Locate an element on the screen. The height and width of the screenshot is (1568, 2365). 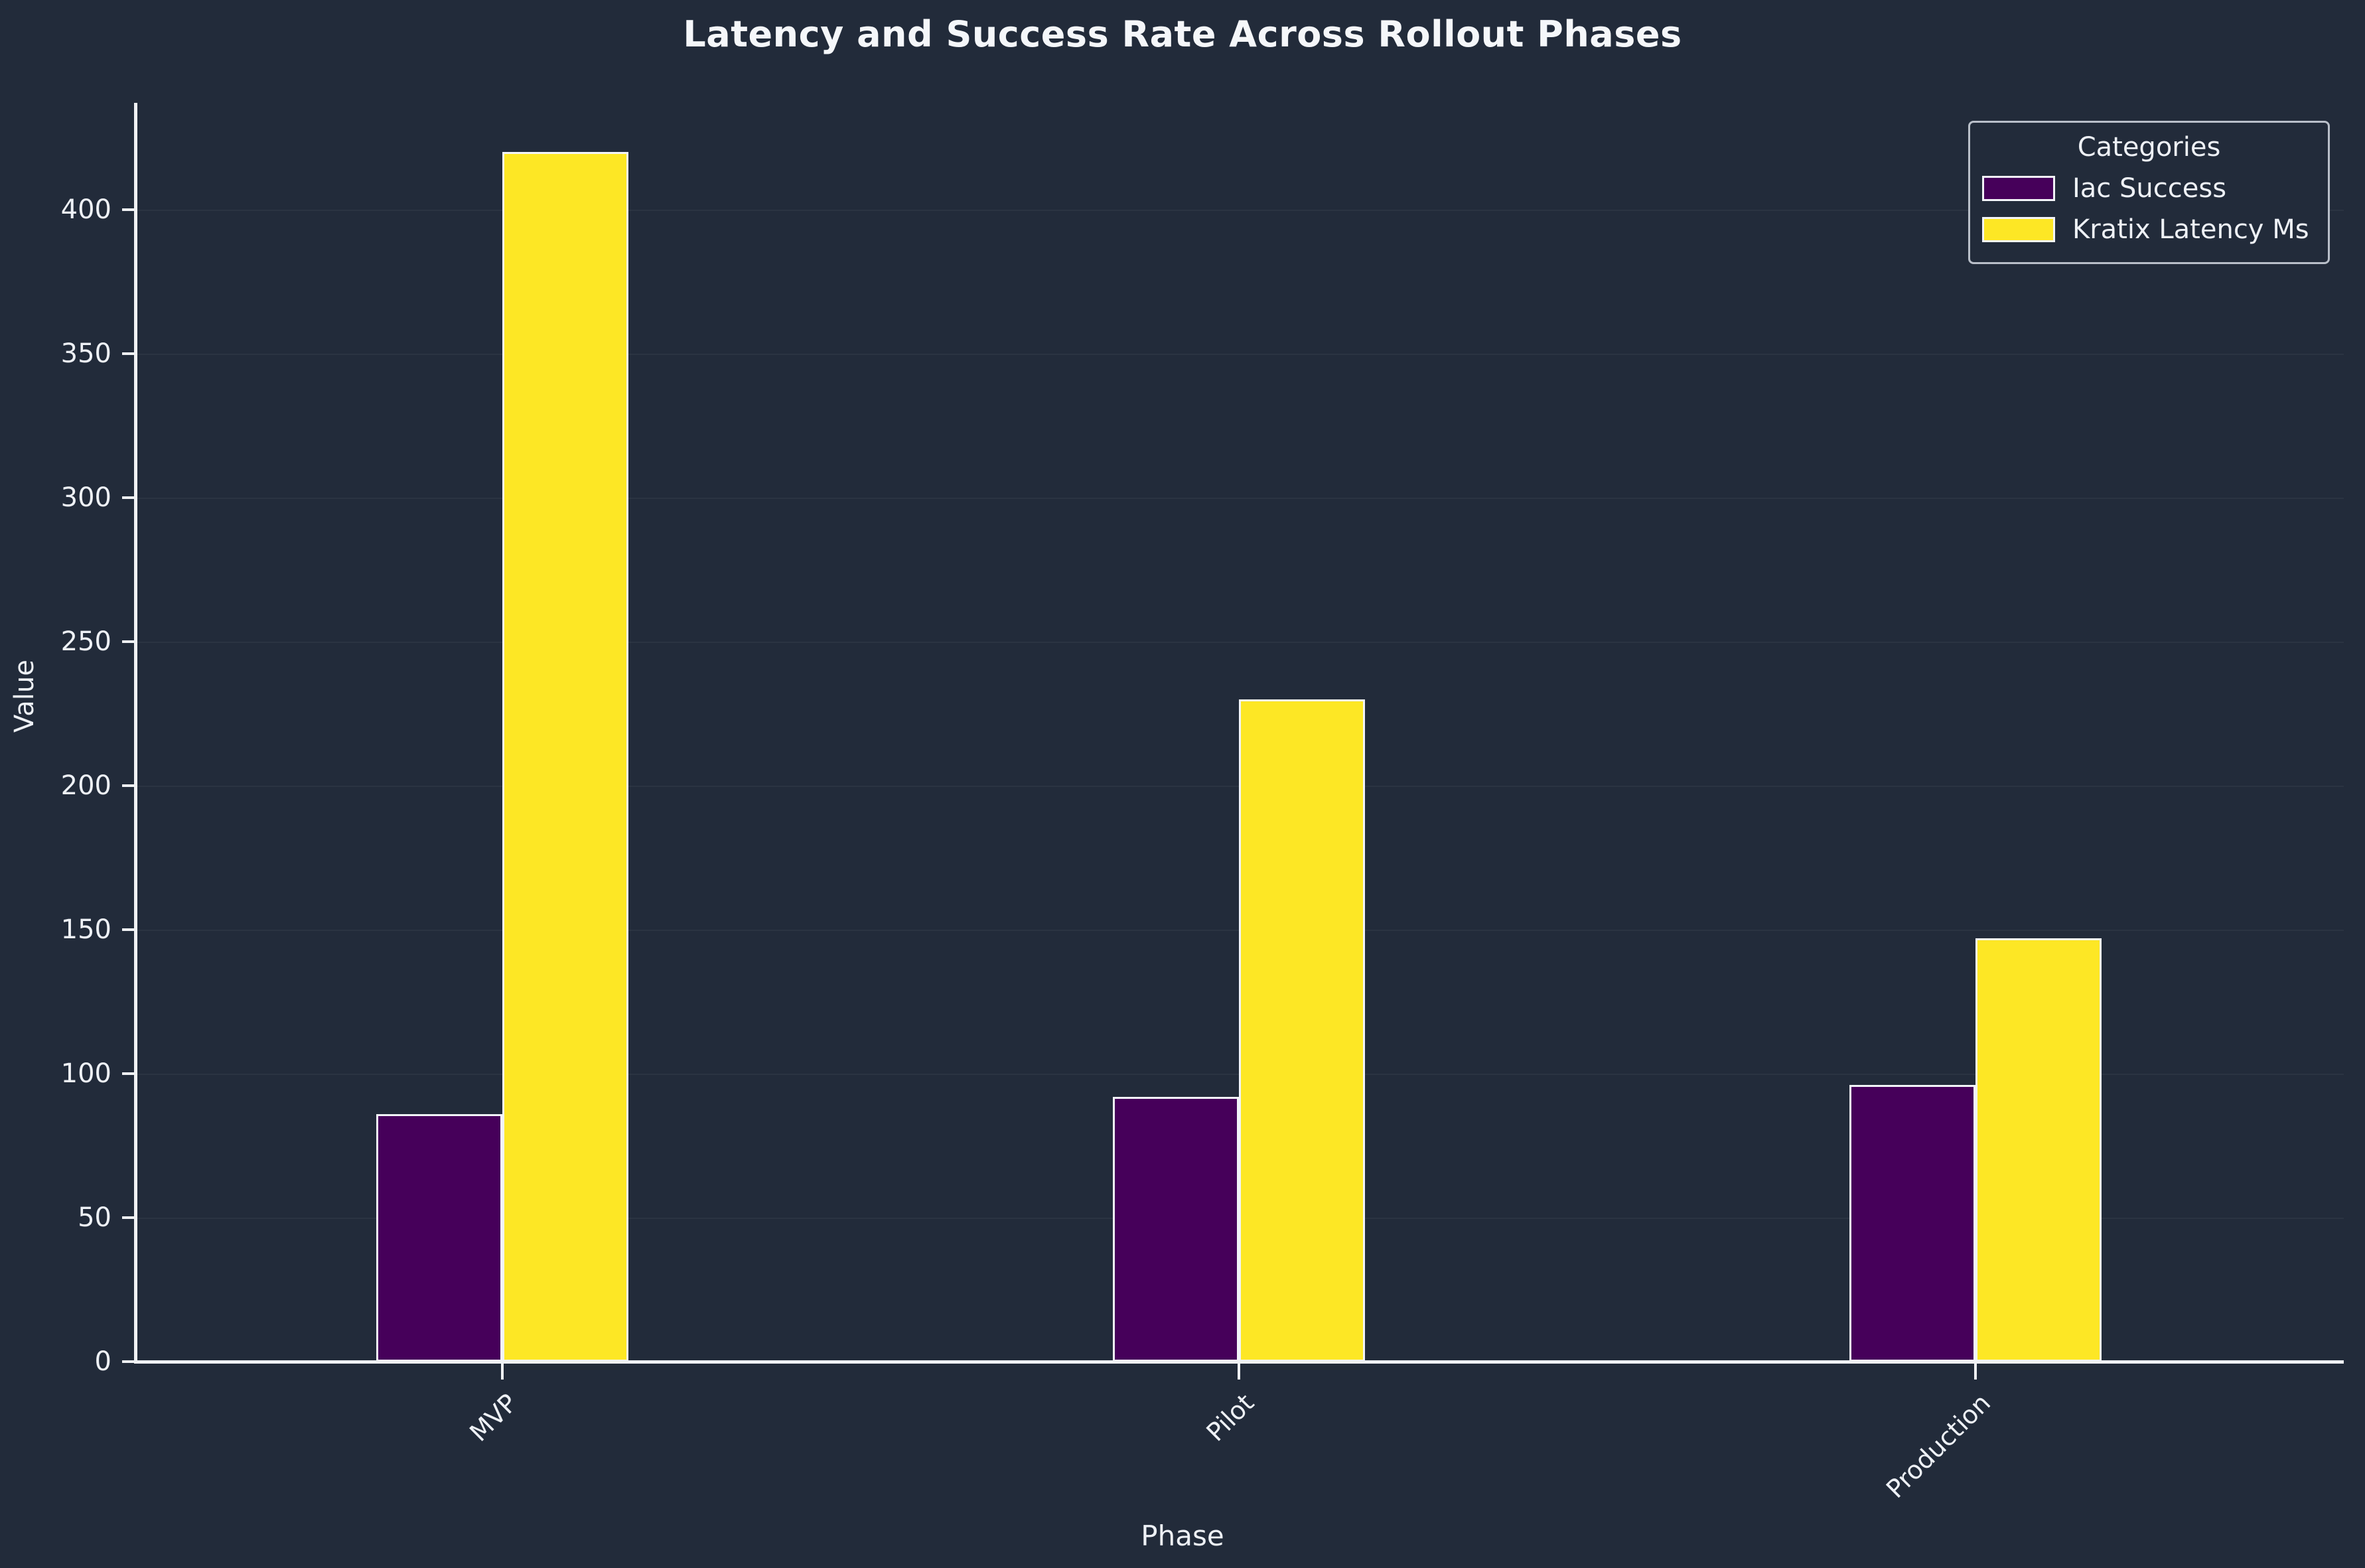
y-tick-label: 0 is located at coordinates (102, 1361).